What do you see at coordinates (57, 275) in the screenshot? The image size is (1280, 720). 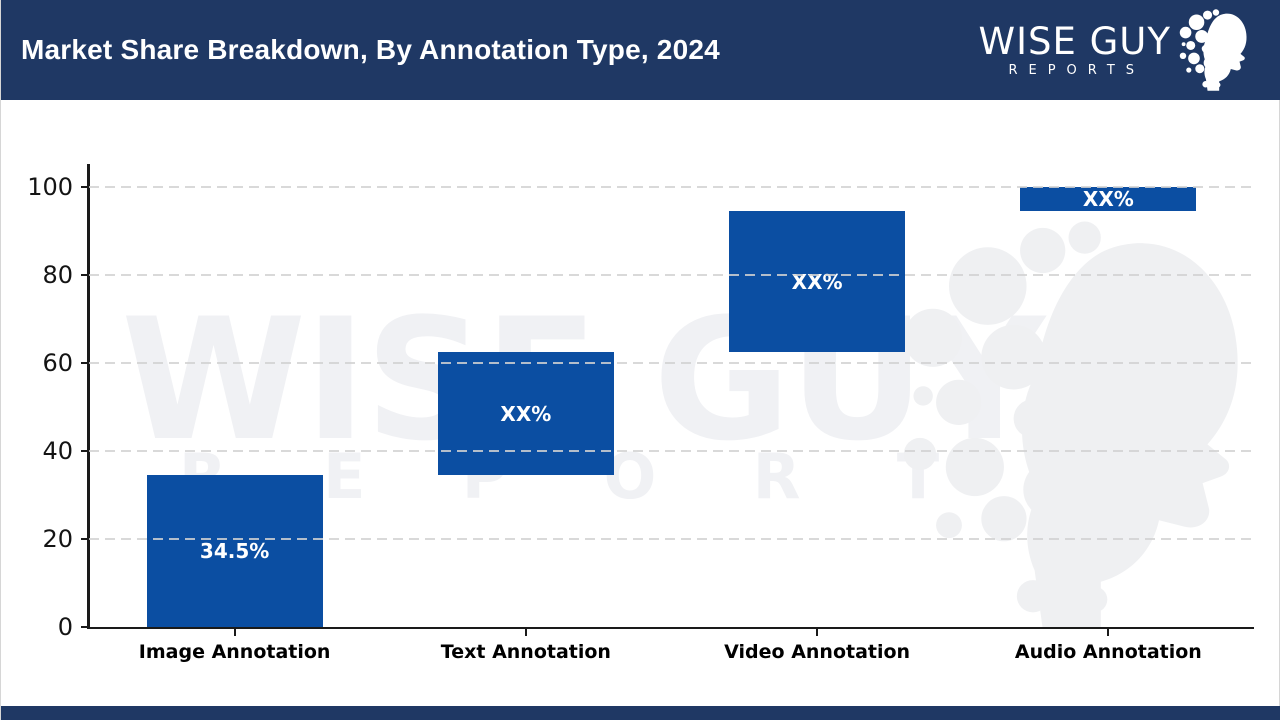 I see `y-tick-label-80: 80` at bounding box center [57, 275].